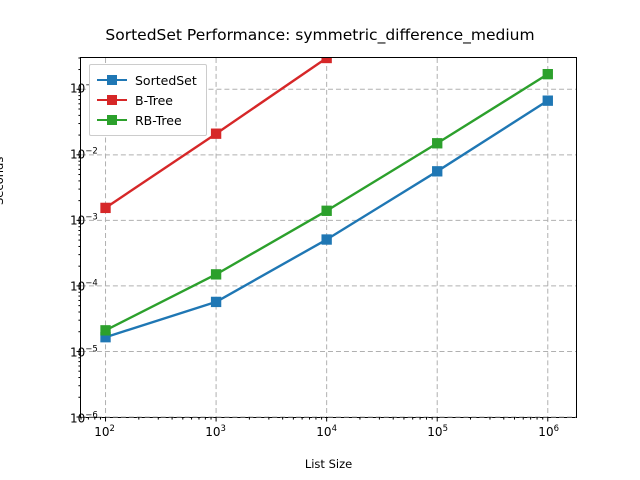 This screenshot has height=480, width=640. Describe the element at coordinates (166, 80) in the screenshot. I see `legend-label: SortedSet` at that location.